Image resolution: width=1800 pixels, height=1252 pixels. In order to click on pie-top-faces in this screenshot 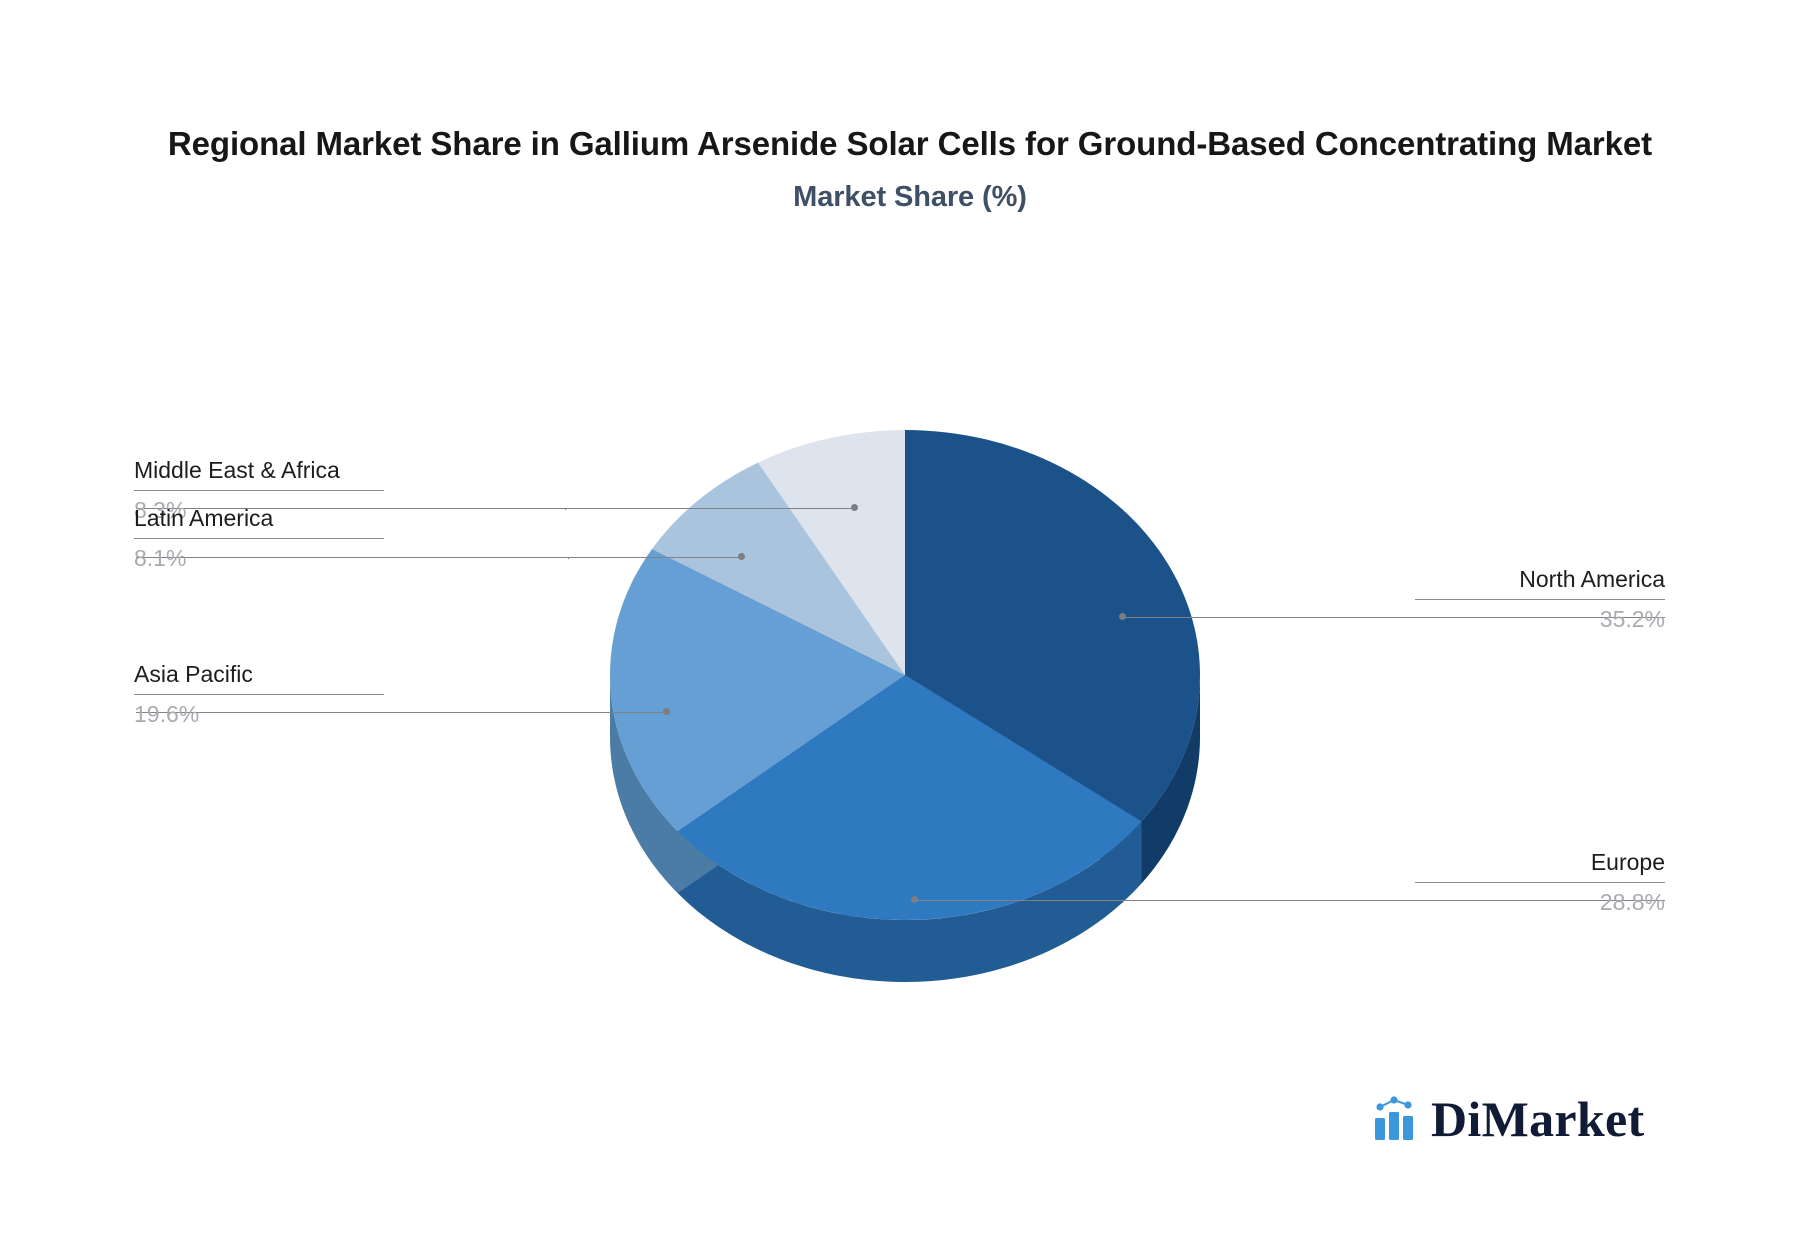, I will do `click(905, 675)`.